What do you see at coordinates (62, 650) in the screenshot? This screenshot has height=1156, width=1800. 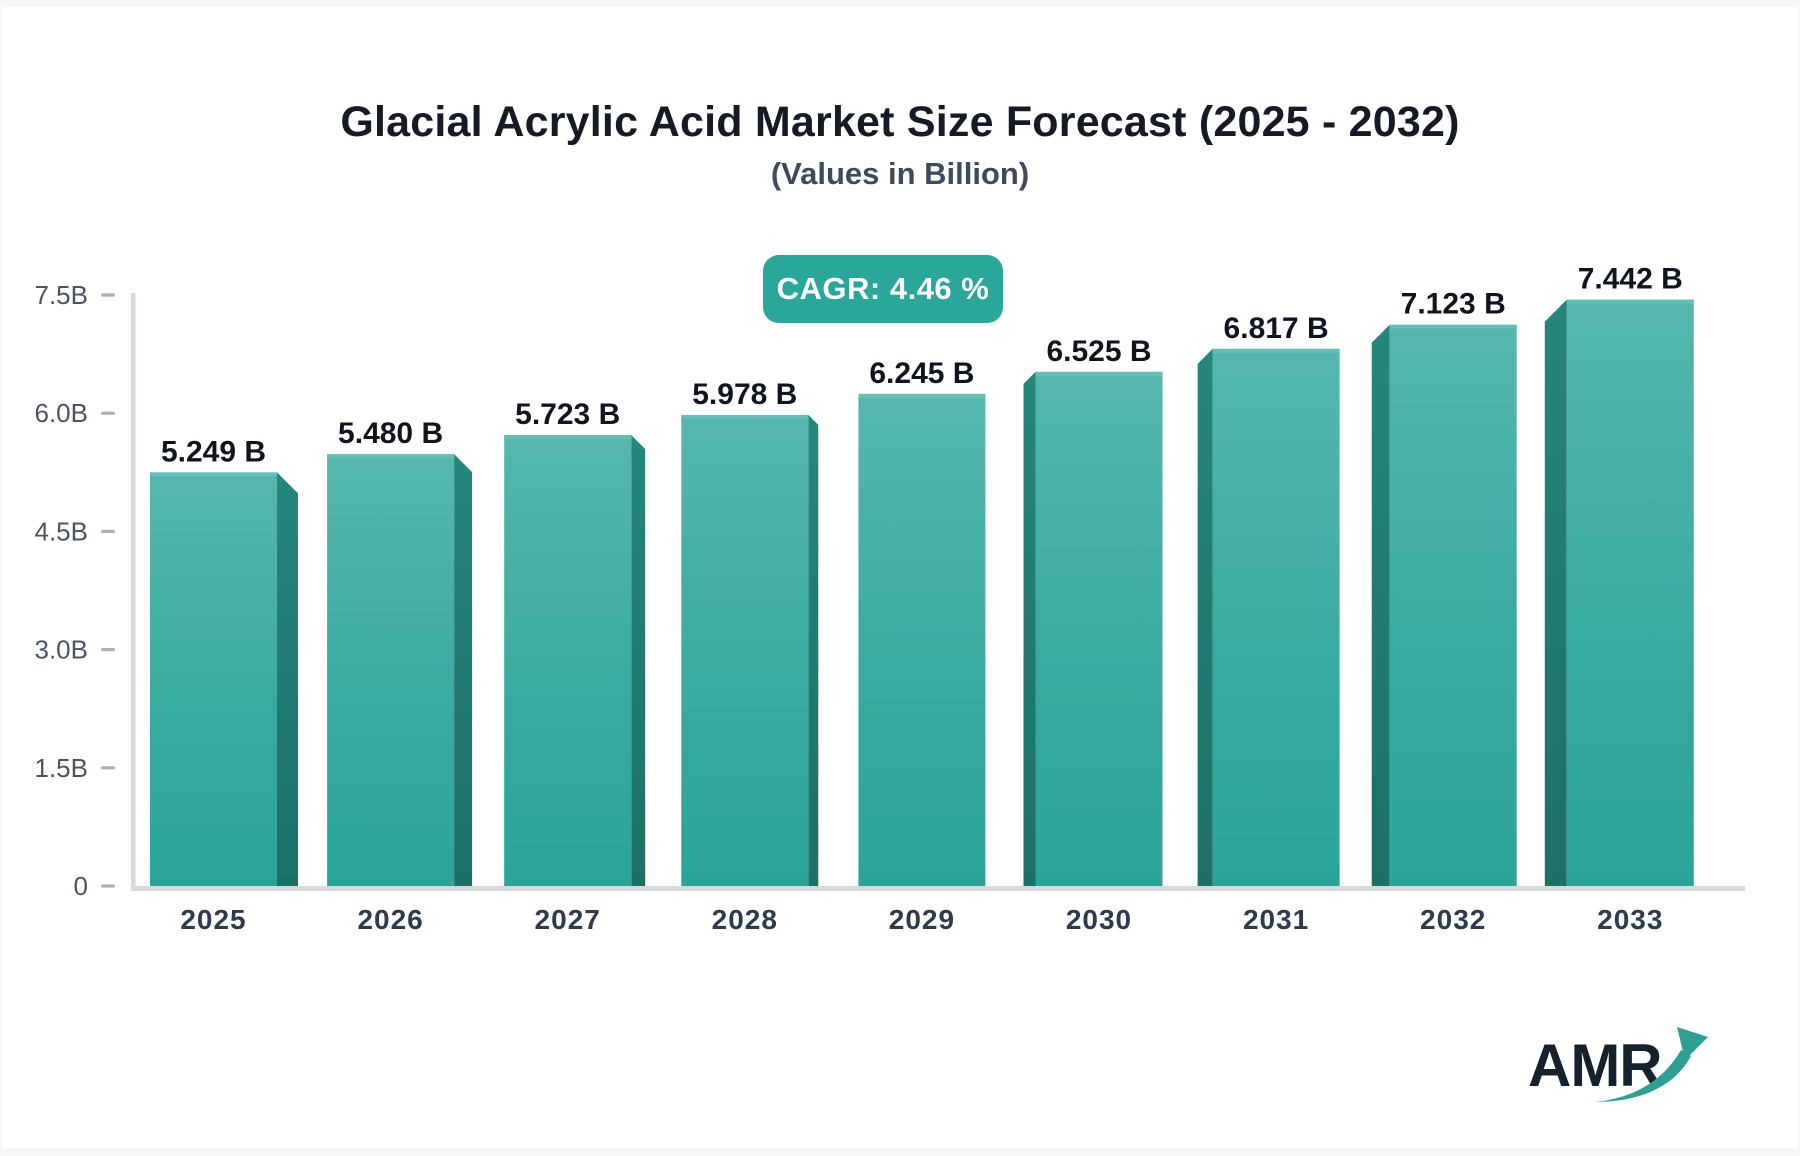 I see `y-tick-label: 3.0B` at bounding box center [62, 650].